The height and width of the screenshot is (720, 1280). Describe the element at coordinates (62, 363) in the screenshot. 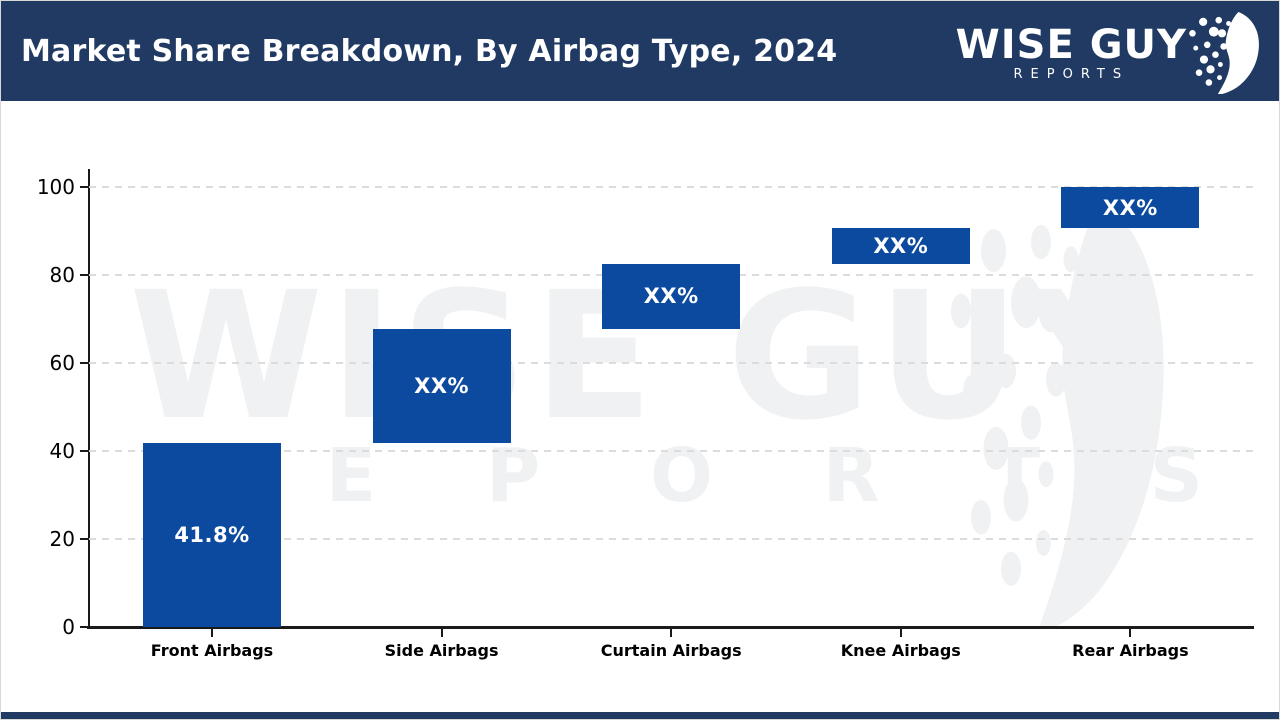

I see `y-tick-label: 60` at that location.